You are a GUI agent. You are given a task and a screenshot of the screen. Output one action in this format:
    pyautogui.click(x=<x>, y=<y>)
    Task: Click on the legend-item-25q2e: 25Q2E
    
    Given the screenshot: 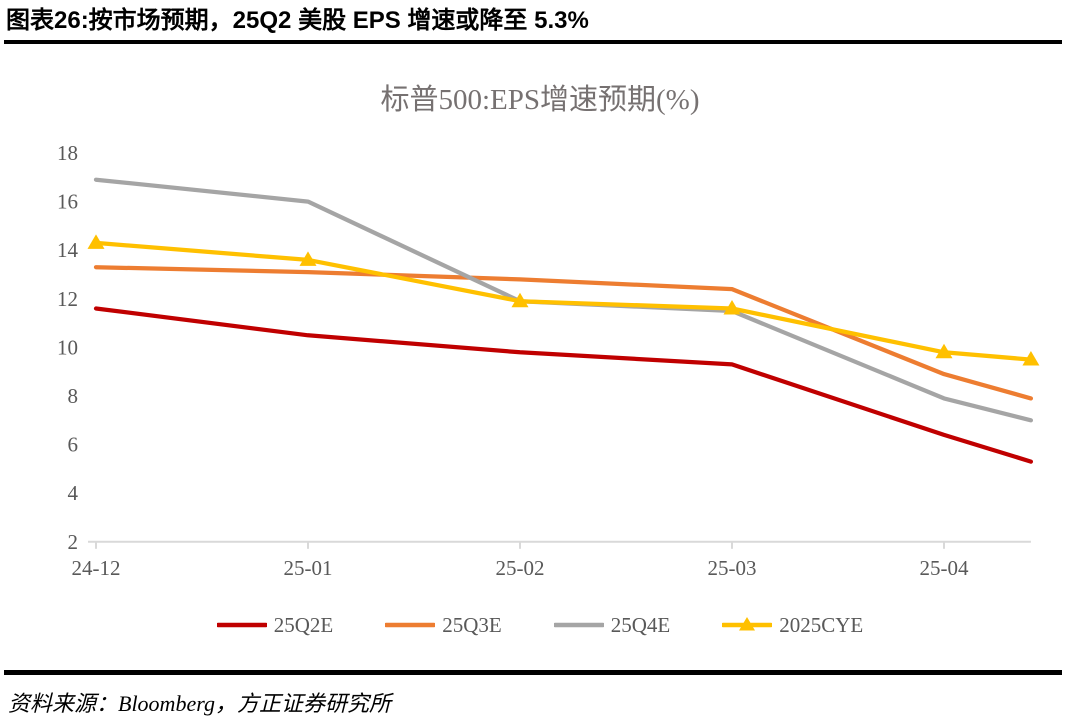 What is the action you would take?
    pyautogui.click(x=275, y=625)
    